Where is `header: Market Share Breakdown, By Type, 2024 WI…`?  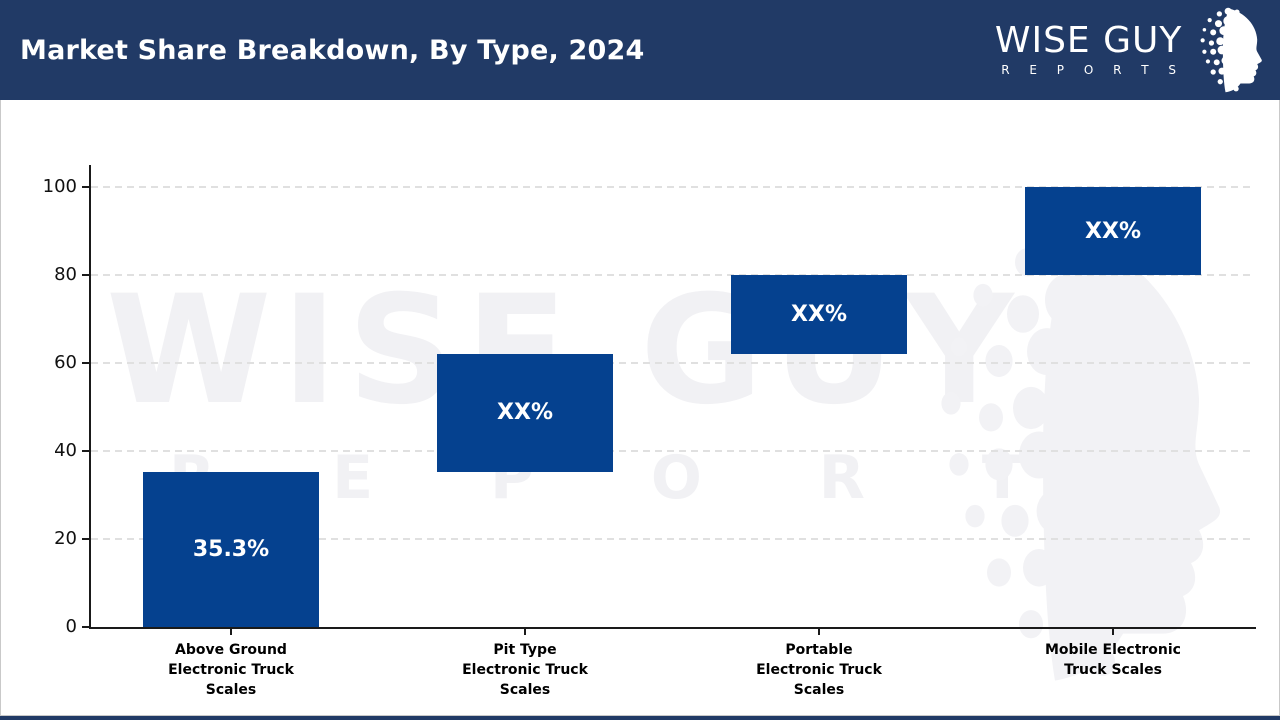
header: Market Share Breakdown, By Type, 2024 WI… is located at coordinates (640, 50).